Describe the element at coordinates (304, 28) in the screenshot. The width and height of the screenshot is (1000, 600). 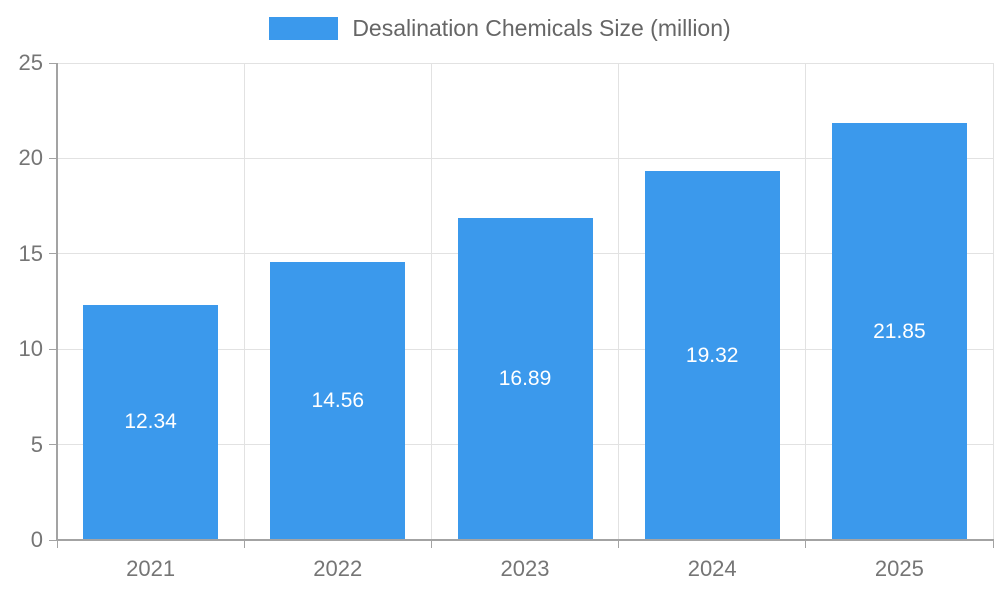
I see `legend-swatch` at that location.